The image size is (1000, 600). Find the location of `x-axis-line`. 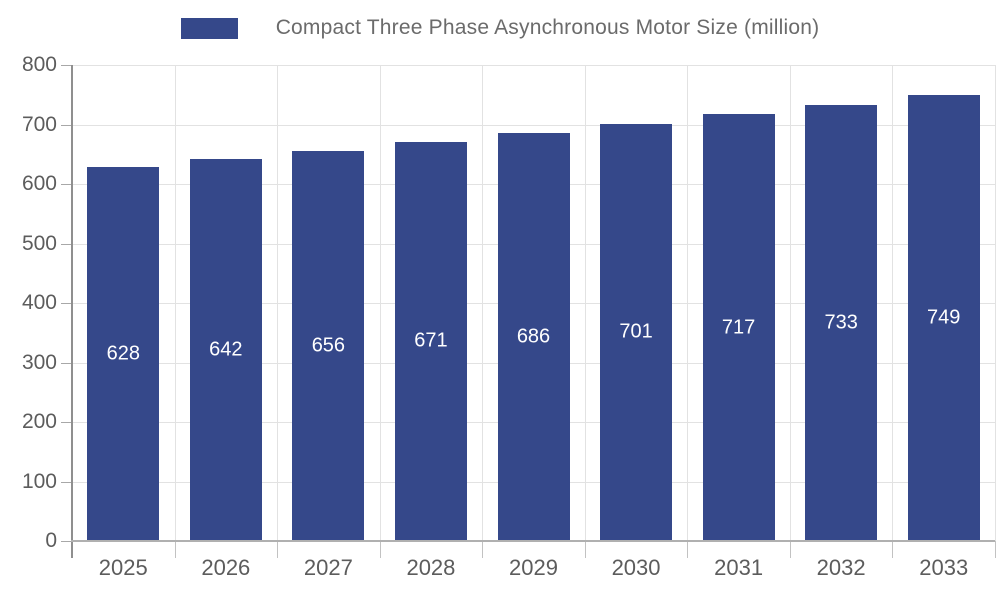

x-axis-line is located at coordinates (533, 541).